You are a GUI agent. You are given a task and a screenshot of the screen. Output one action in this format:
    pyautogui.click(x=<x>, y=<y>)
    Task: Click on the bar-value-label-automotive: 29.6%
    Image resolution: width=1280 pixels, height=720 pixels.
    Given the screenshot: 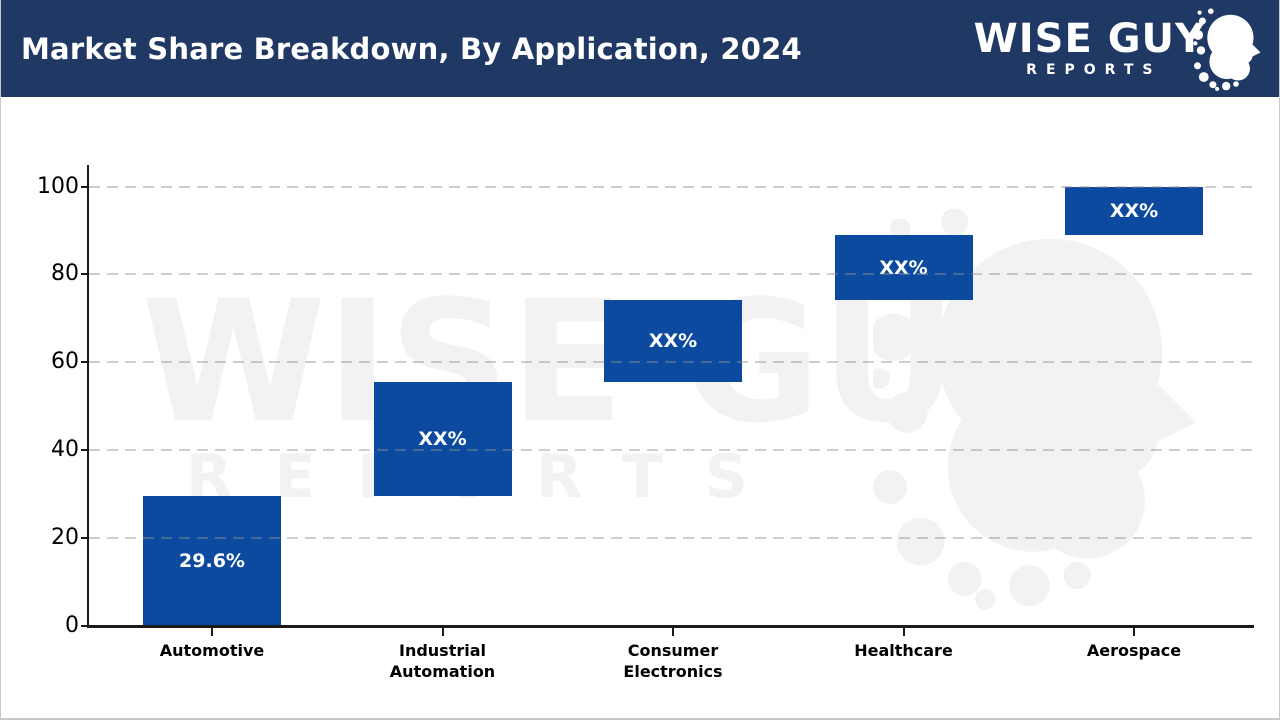 What is the action you would take?
    pyautogui.click(x=212, y=560)
    